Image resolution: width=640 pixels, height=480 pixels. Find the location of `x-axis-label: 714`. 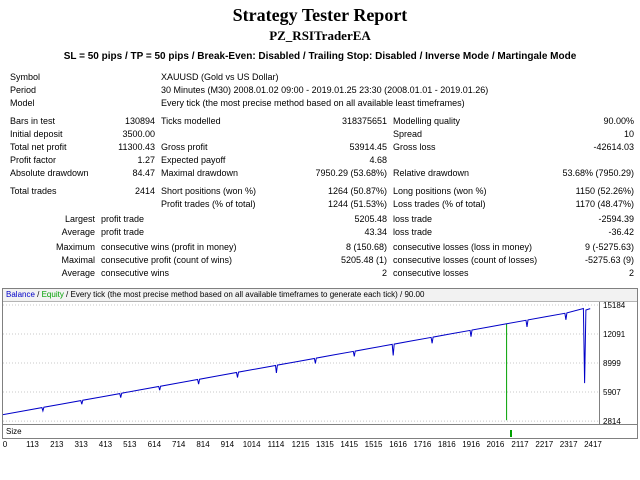

x-axis-label: 714 is located at coordinates (179, 444).